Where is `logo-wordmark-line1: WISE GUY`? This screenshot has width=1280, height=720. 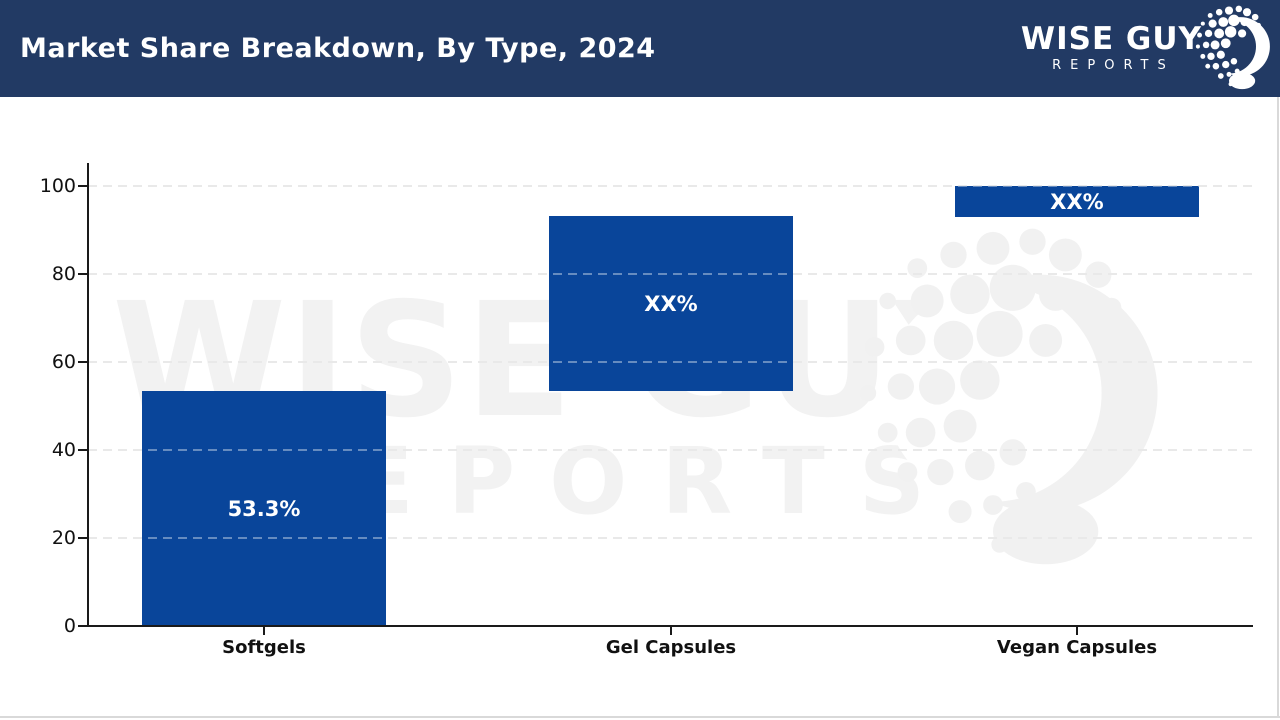
logo-wordmark-line1: WISE GUY is located at coordinates (1111, 39).